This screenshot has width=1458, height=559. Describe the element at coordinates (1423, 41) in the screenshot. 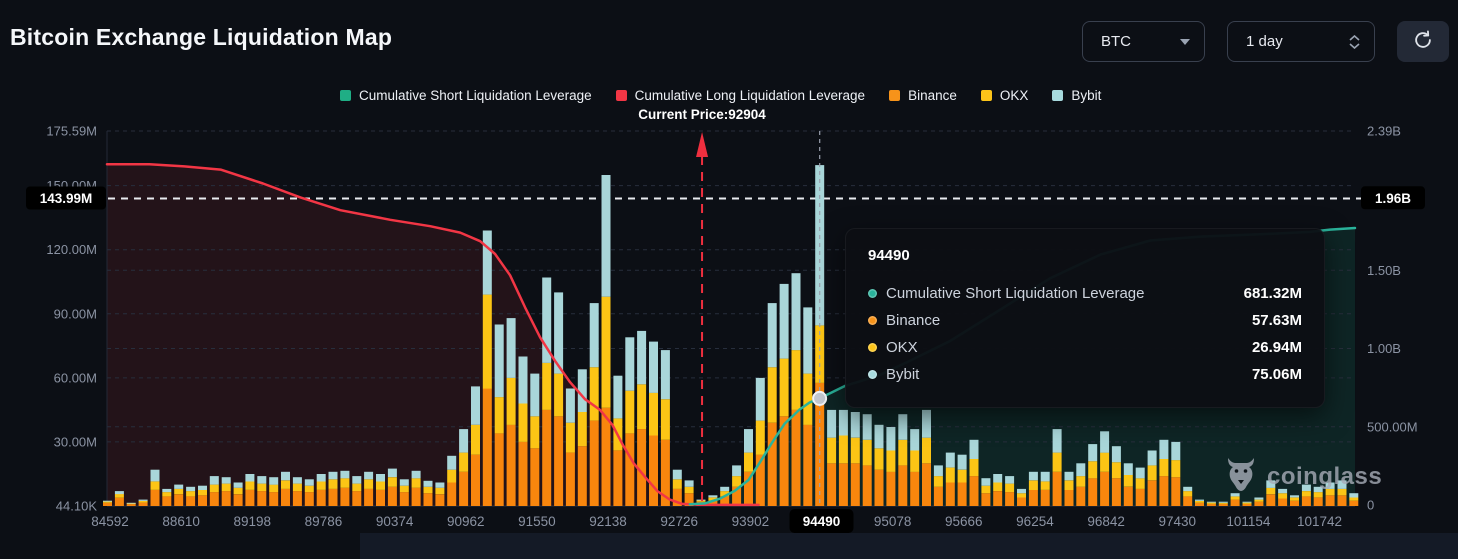

I see `refresh-button` at that location.